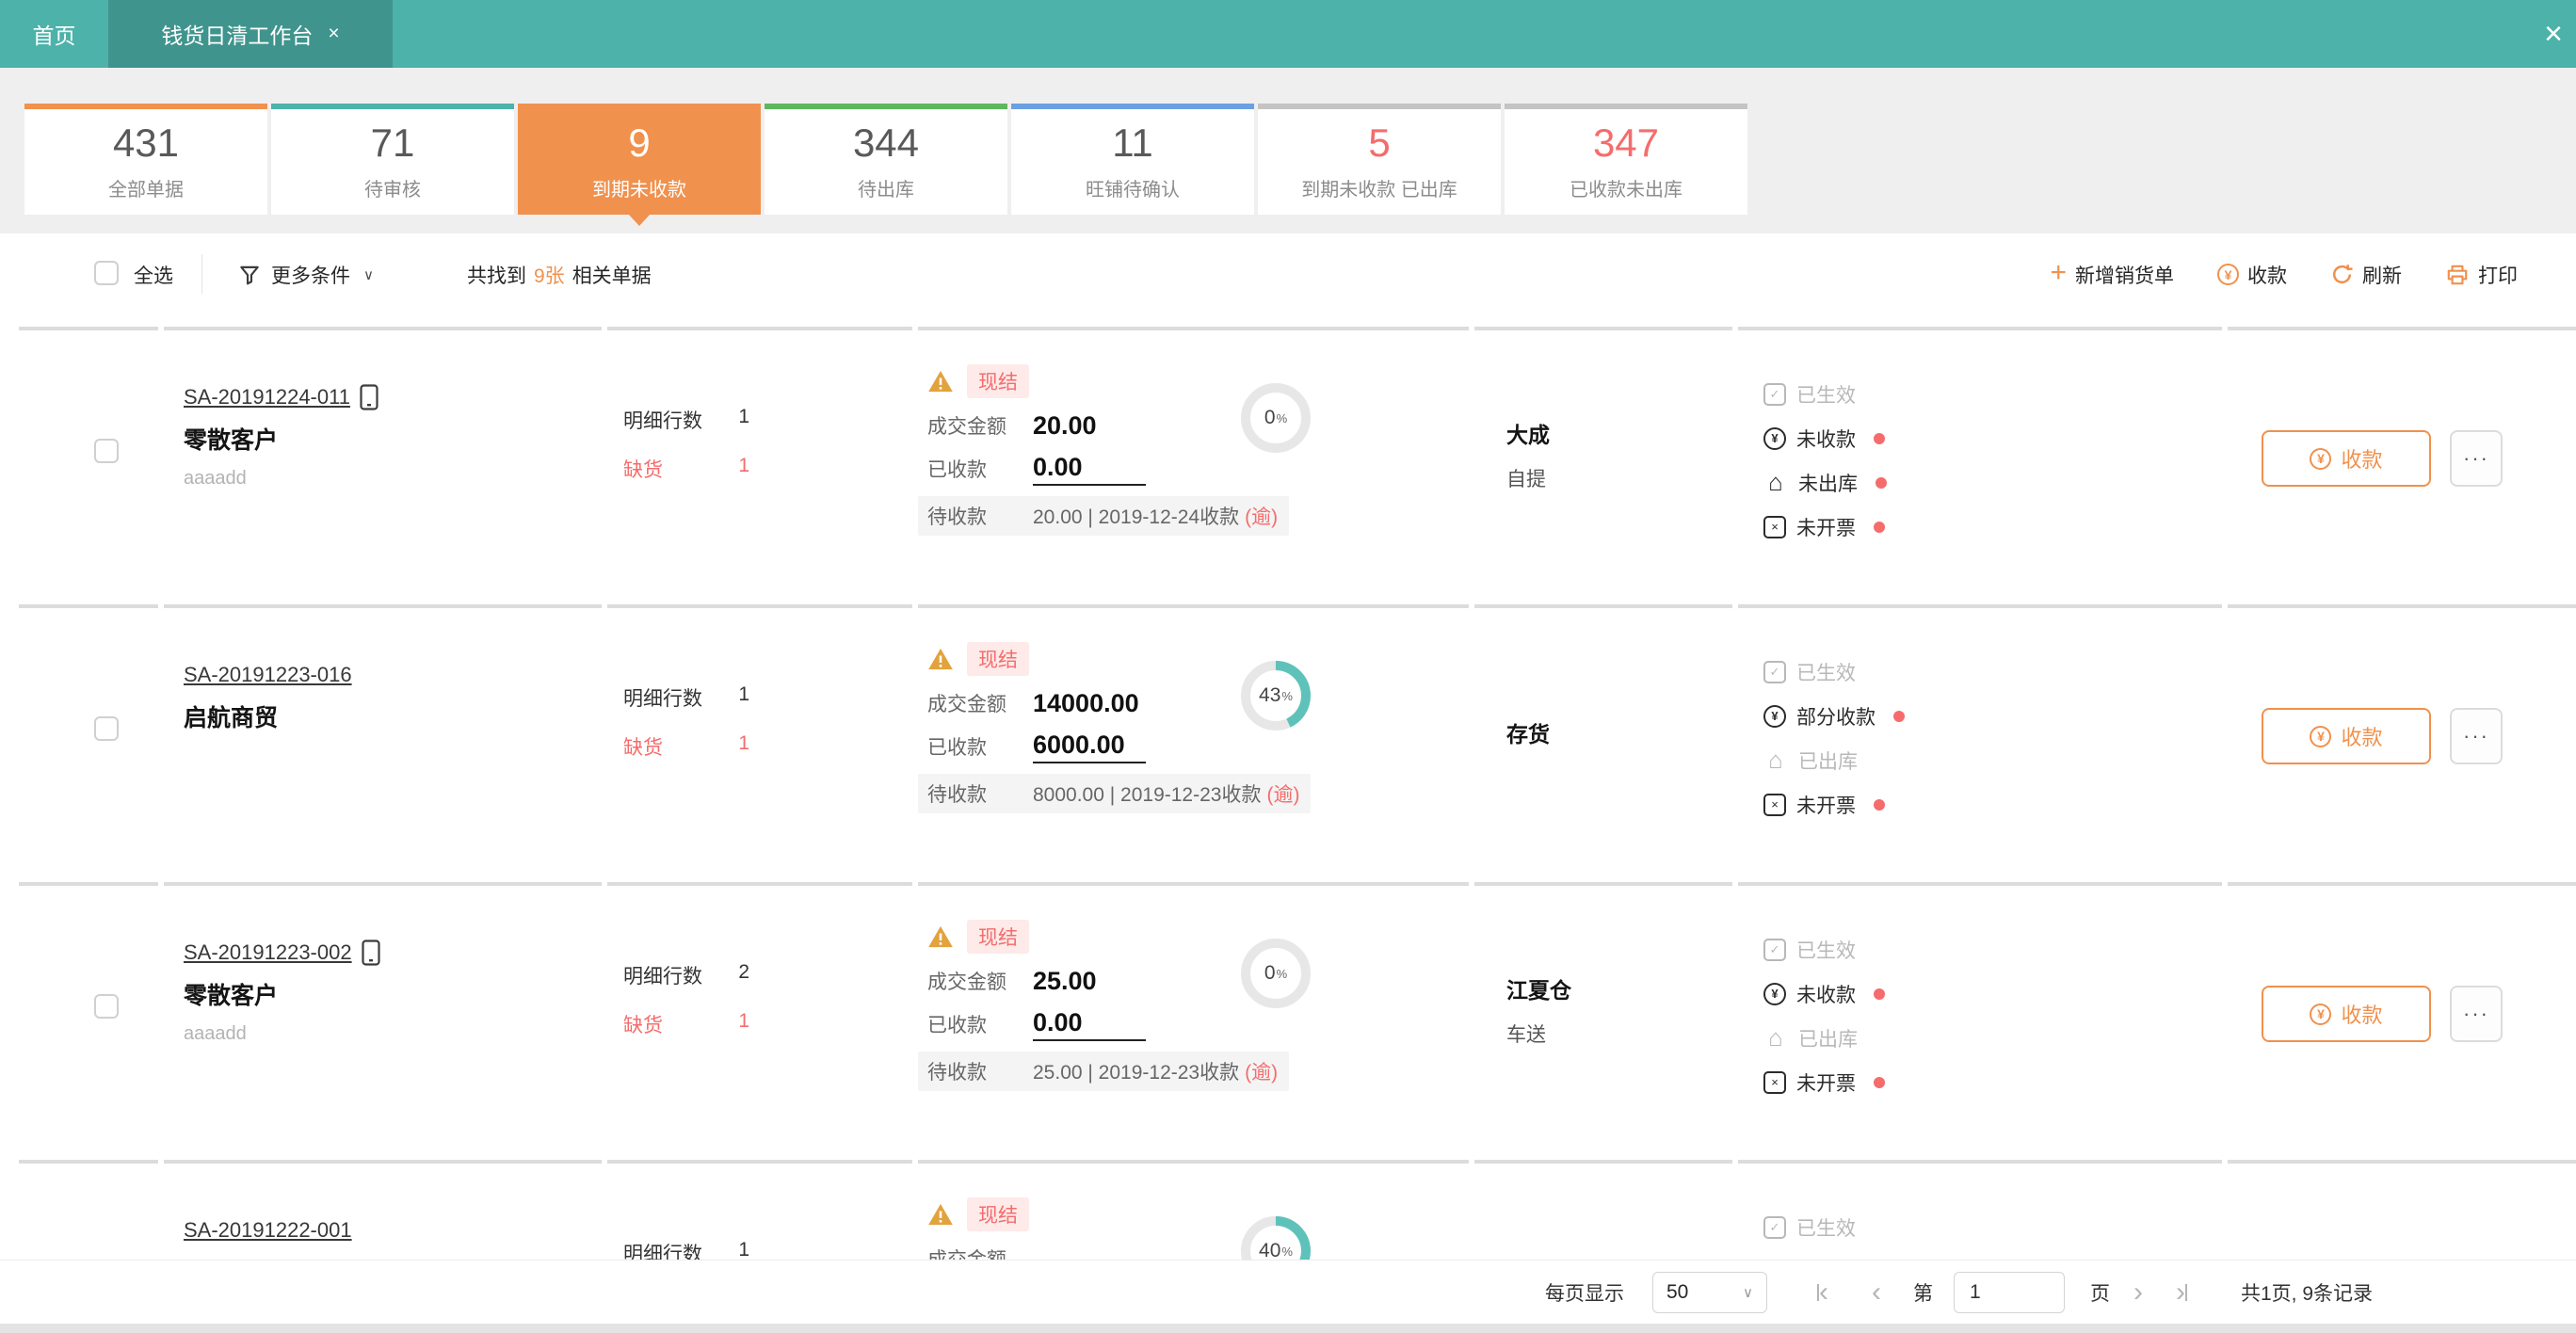 The width and height of the screenshot is (2576, 1333). Describe the element at coordinates (886, 142) in the screenshot. I see `stat-value: 344` at that location.